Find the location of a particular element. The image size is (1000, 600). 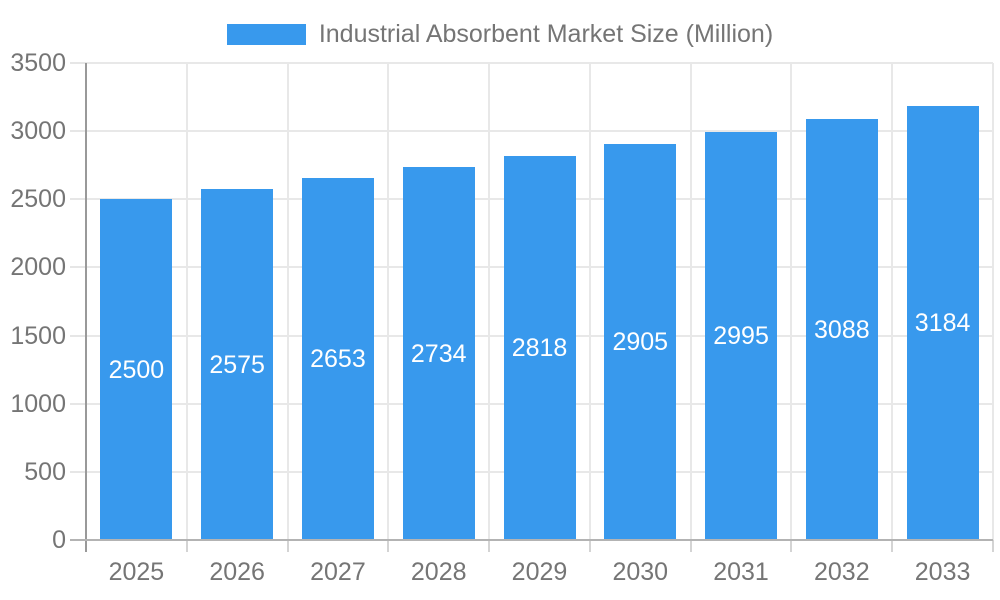

x-axis-tick-label: 2033 is located at coordinates (942, 572).